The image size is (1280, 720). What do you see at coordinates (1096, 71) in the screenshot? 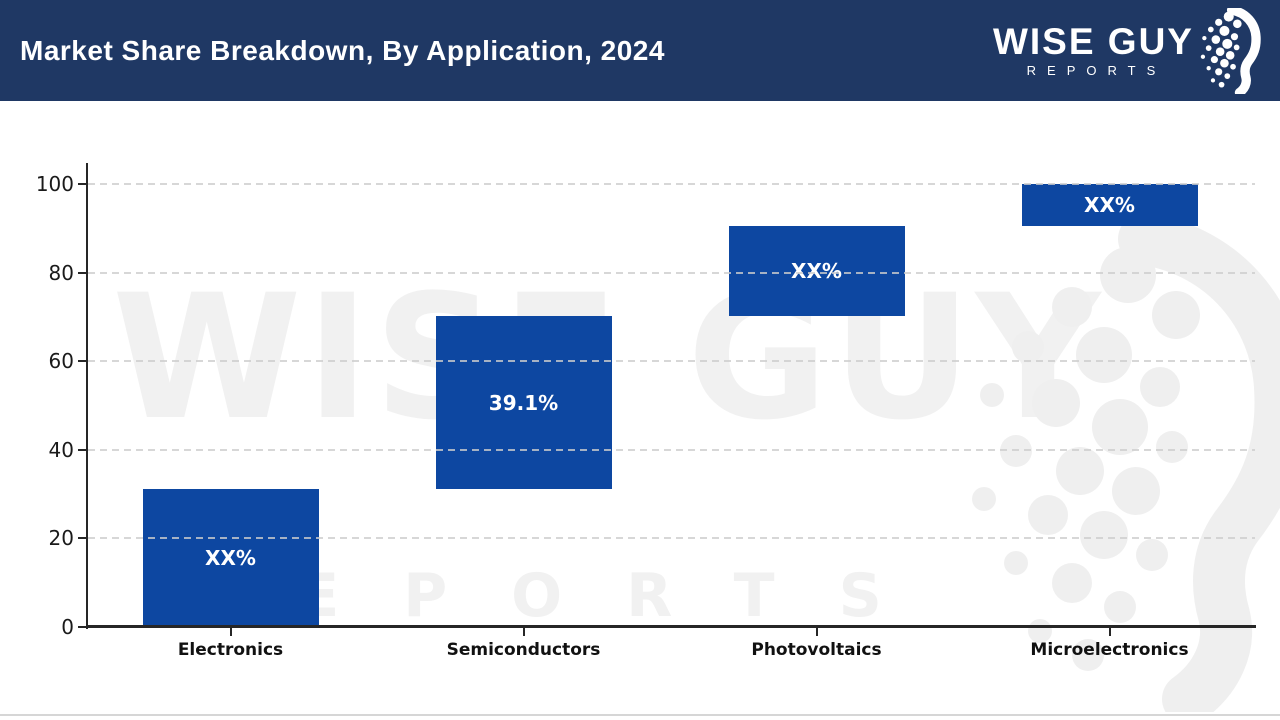
I see `logo-reports-label: REPORTS` at bounding box center [1096, 71].